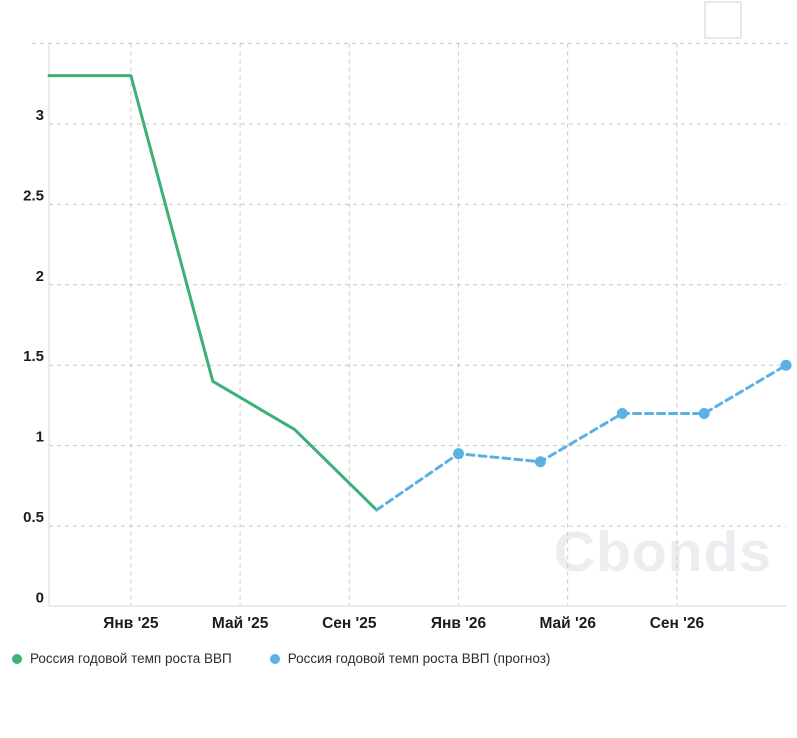 This screenshot has width=797, height=738. What do you see at coordinates (274, 658) in the screenshot?
I see `legend-marker-forecast-icon` at bounding box center [274, 658].